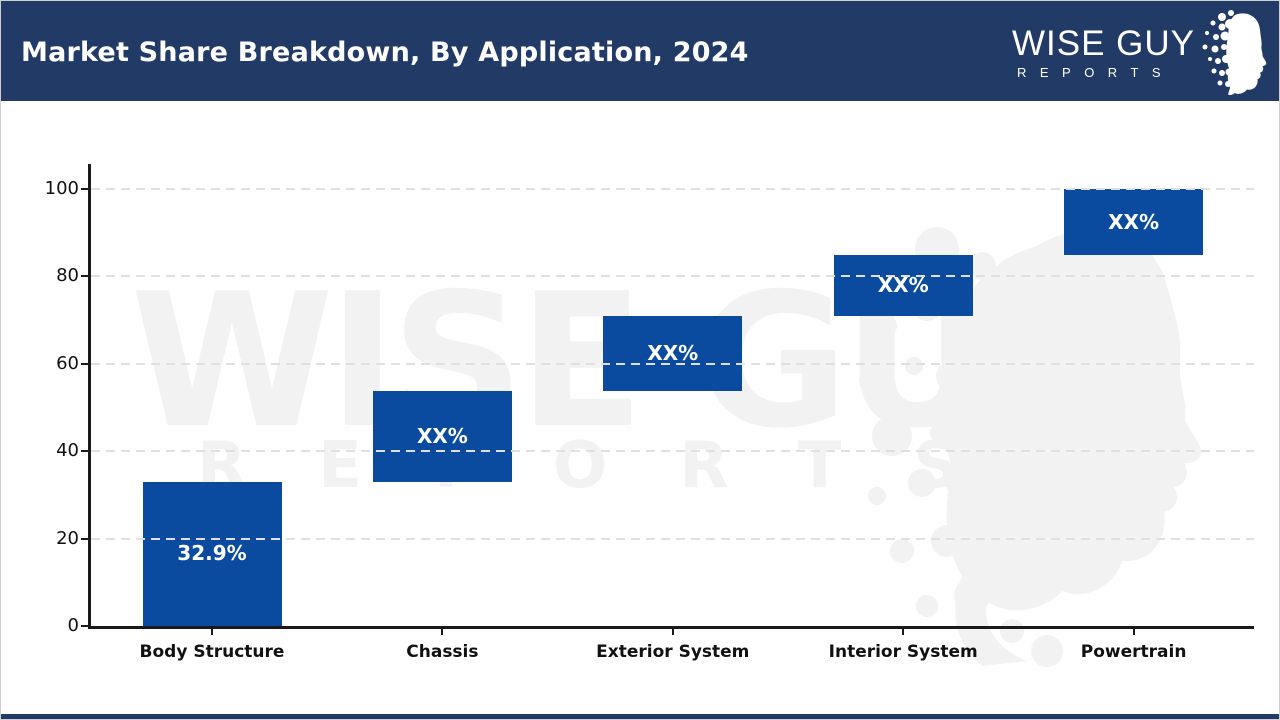  Describe the element at coordinates (73, 625) in the screenshot. I see `y-tick-label: 0` at that location.